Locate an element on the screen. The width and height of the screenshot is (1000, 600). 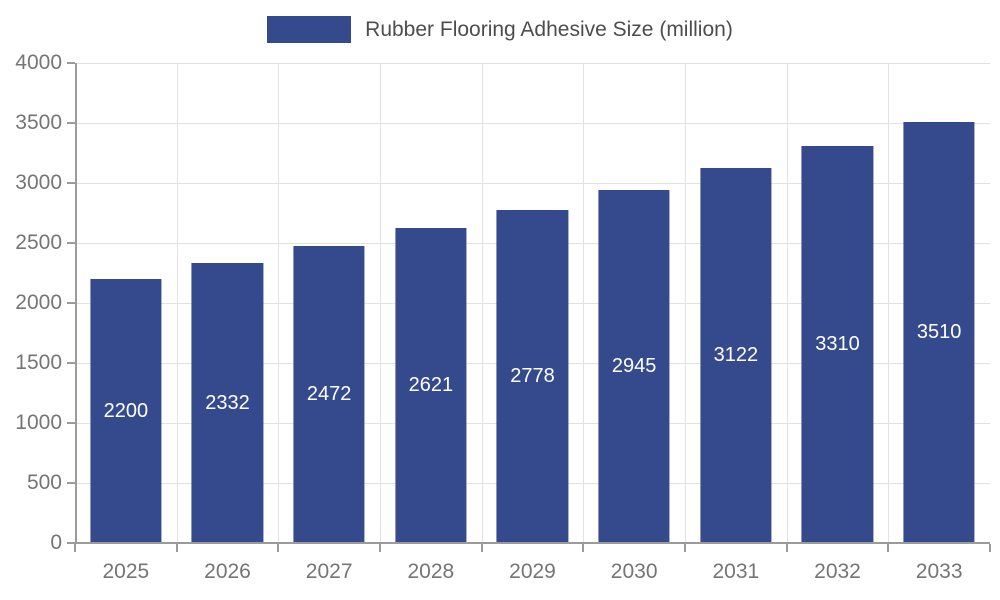
bar-2030: 2945 is located at coordinates (634, 366).